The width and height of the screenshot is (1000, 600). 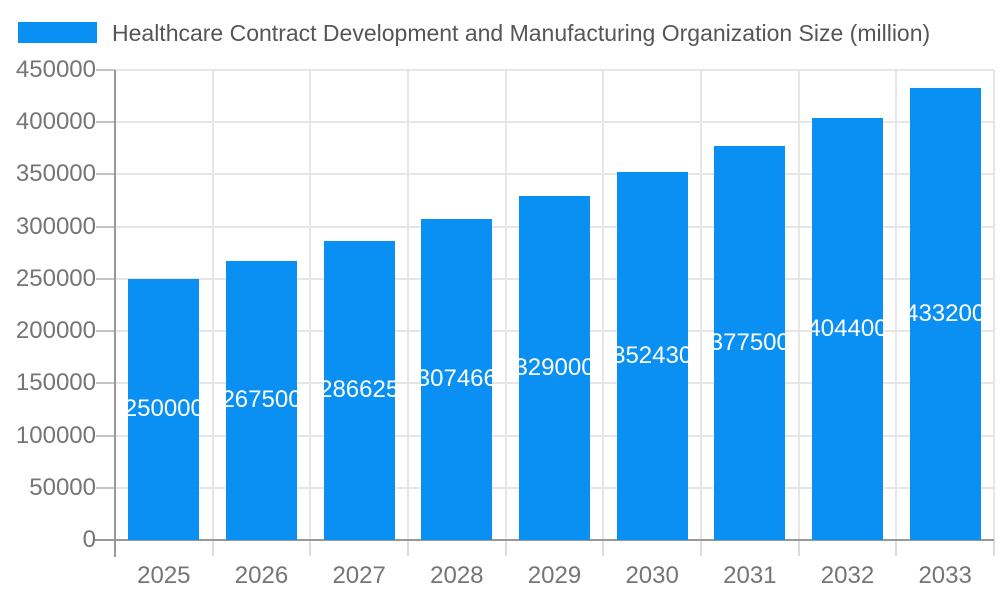 What do you see at coordinates (750, 575) in the screenshot?
I see `x-axis-tick-label: 2031` at bounding box center [750, 575].